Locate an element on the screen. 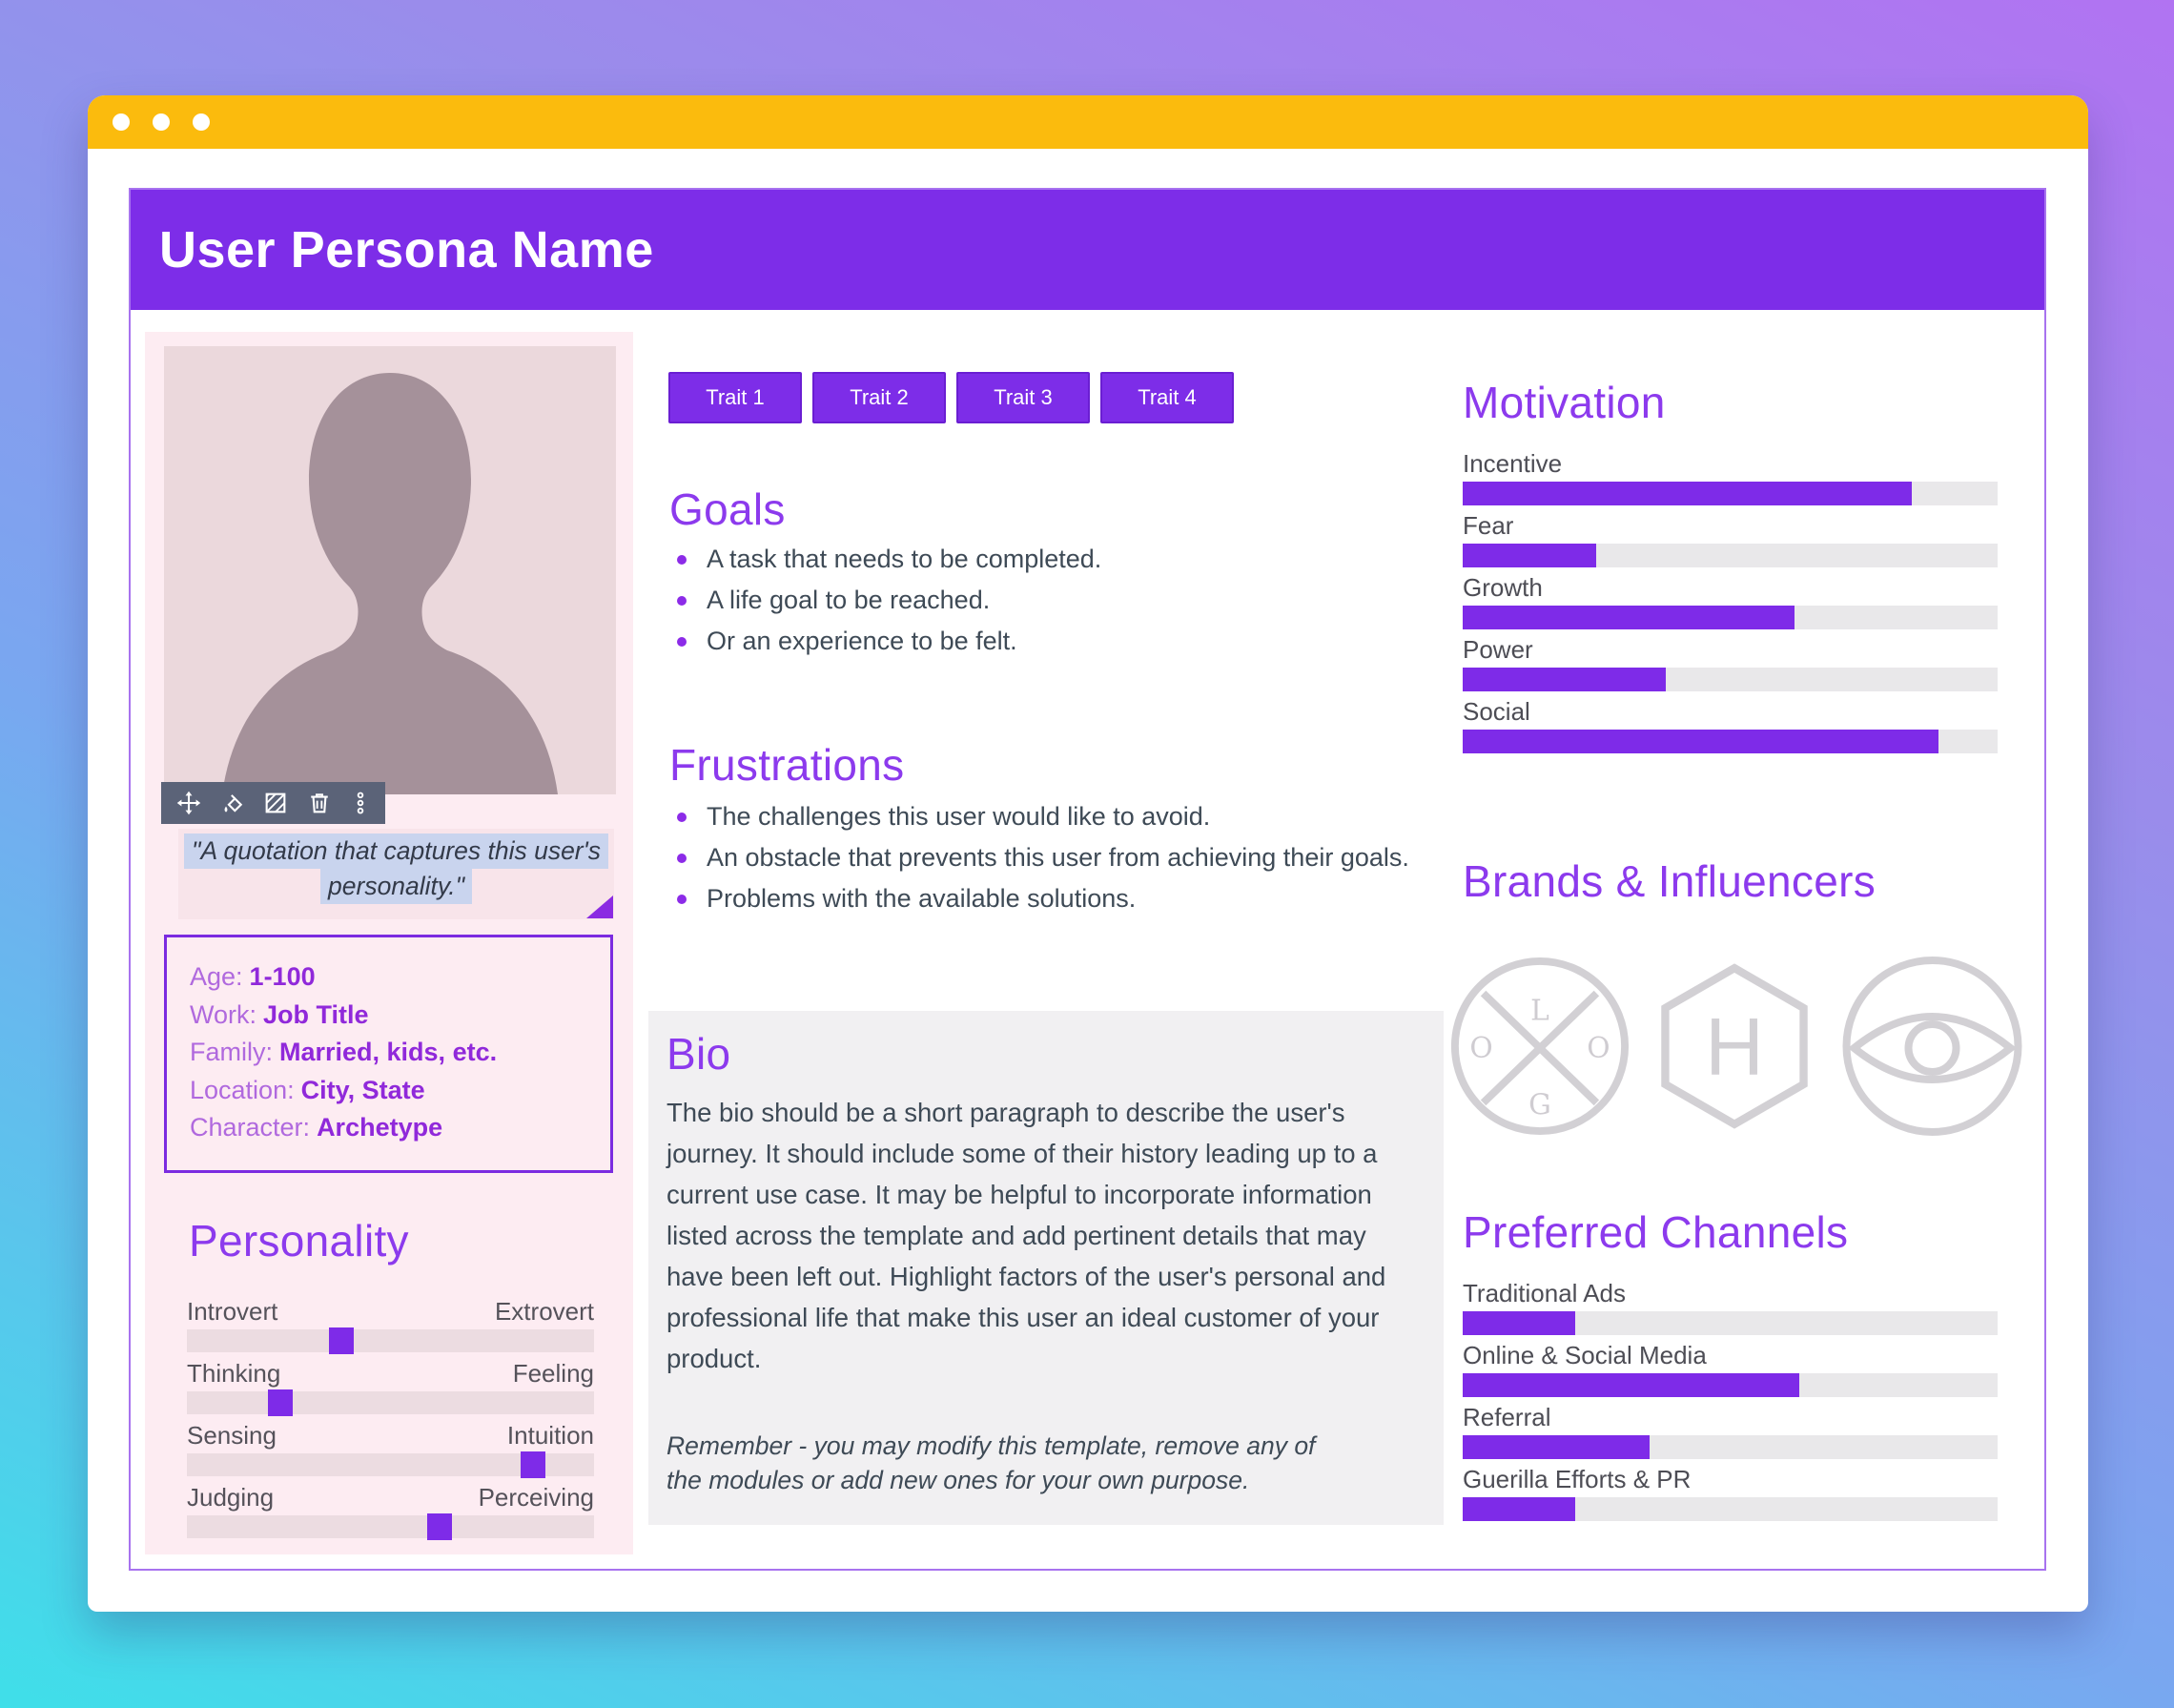 This screenshot has width=2174, height=1708. slider-left-label: Thinking is located at coordinates (234, 1373).